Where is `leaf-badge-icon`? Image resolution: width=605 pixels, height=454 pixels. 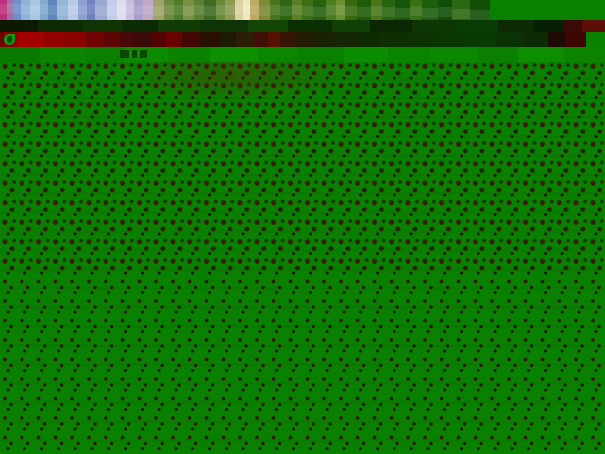 leaf-badge-icon is located at coordinates (9, 39).